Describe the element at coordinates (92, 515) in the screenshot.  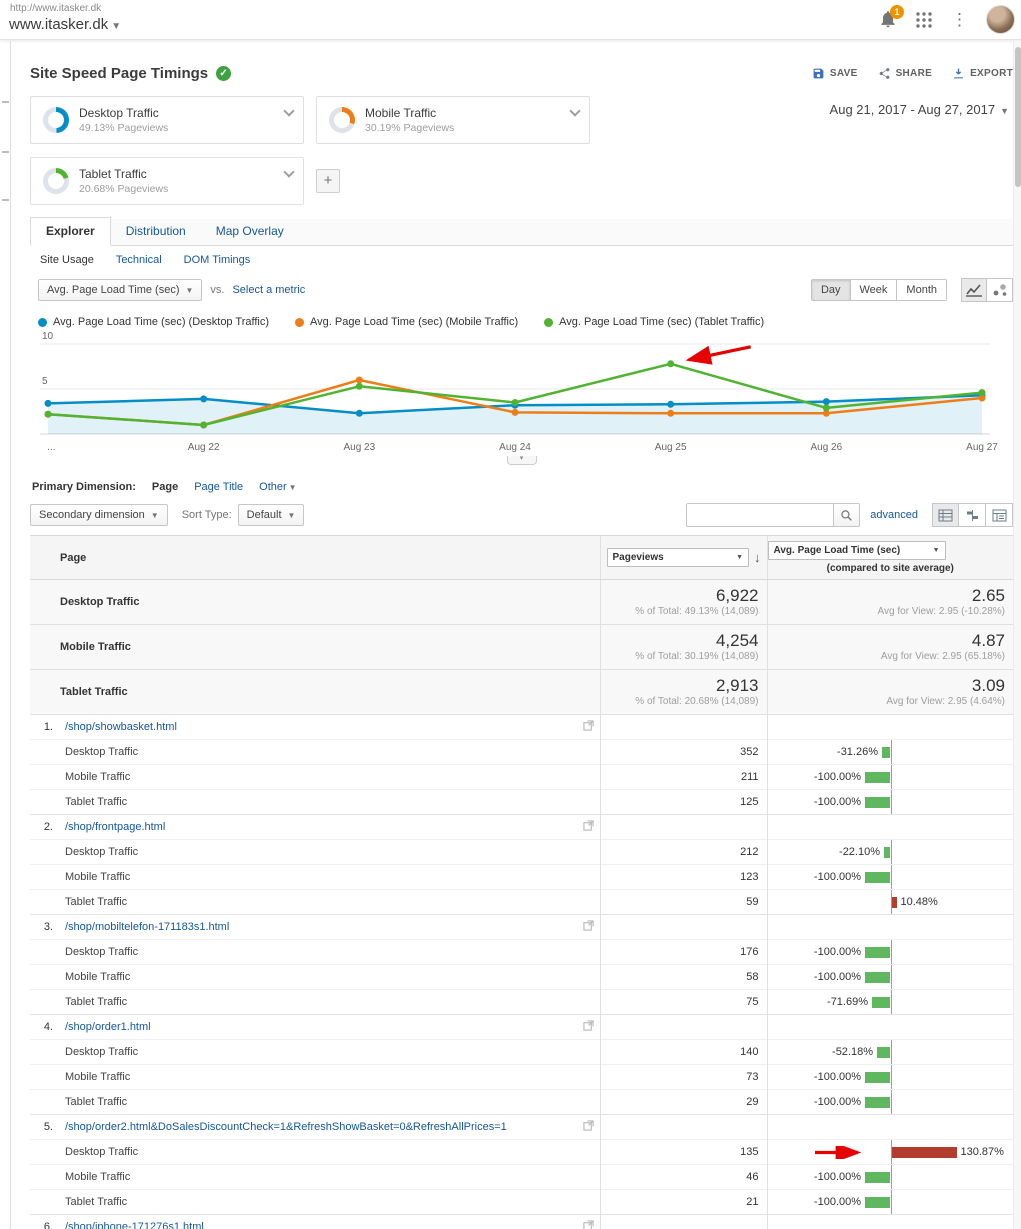
I see `secondary-dimension-label: Secondary dimension` at that location.